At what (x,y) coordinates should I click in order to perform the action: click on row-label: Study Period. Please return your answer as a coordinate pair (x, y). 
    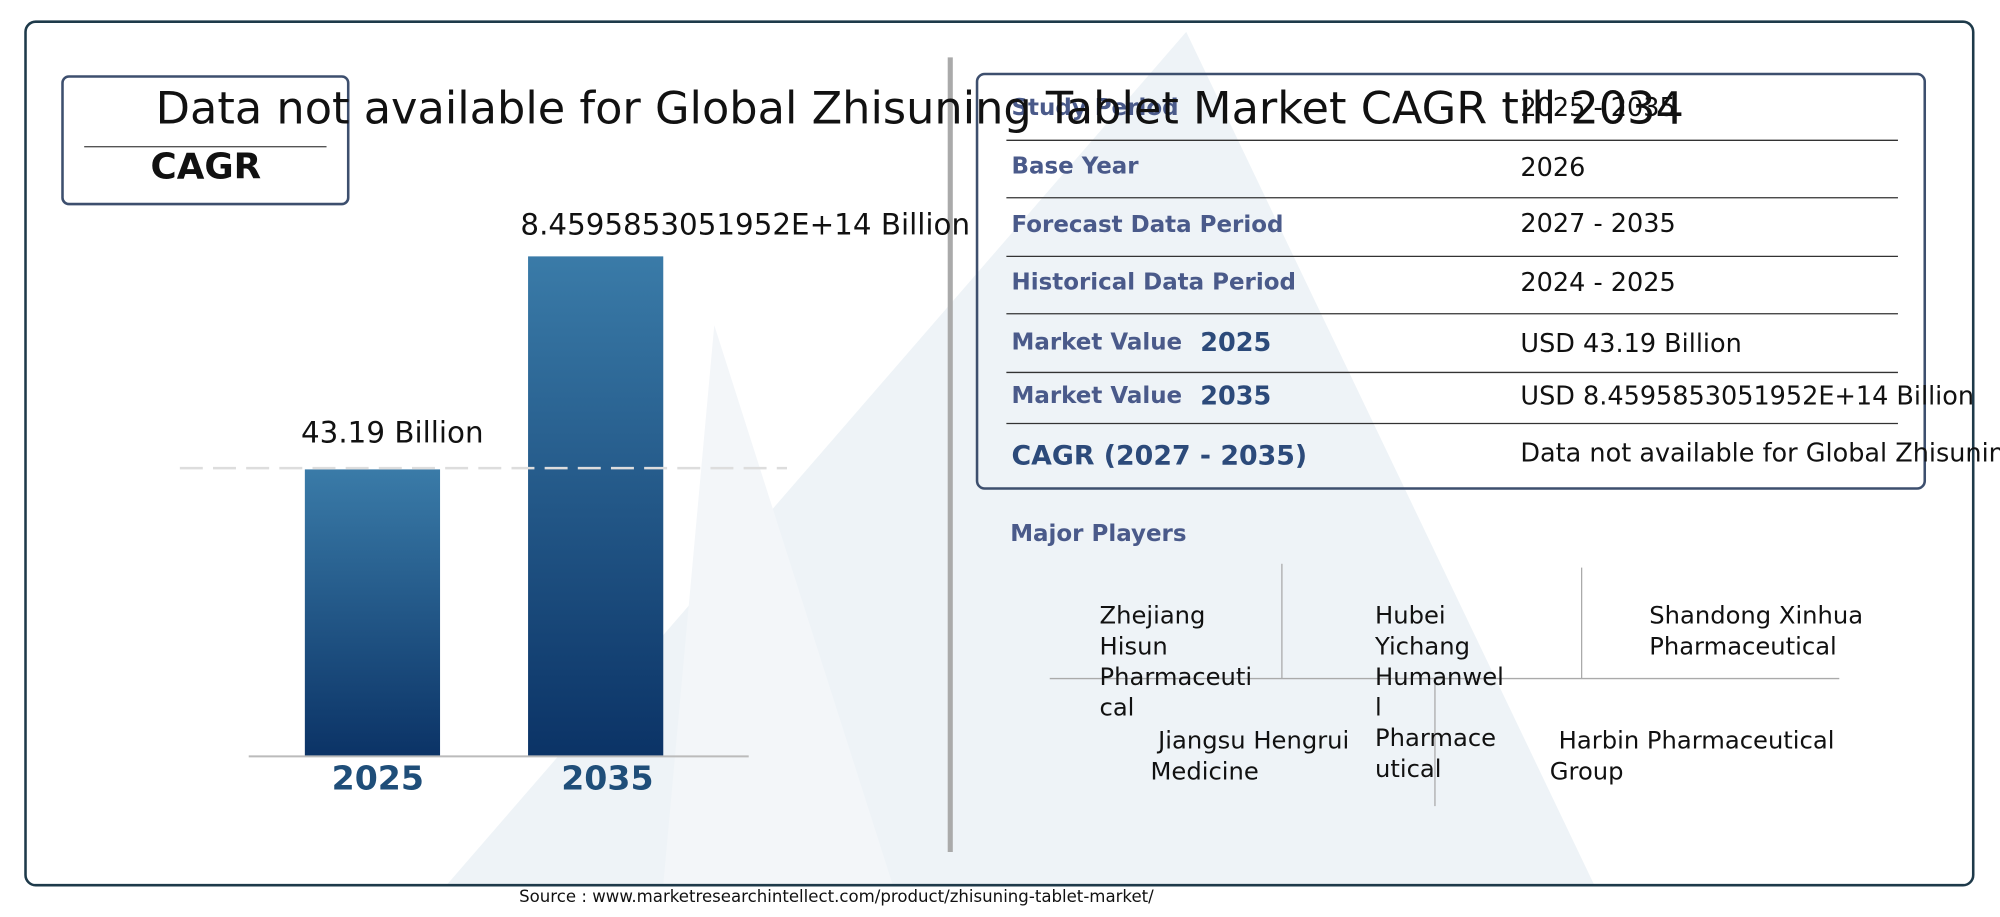
    Looking at the image, I should click on (1095, 108).